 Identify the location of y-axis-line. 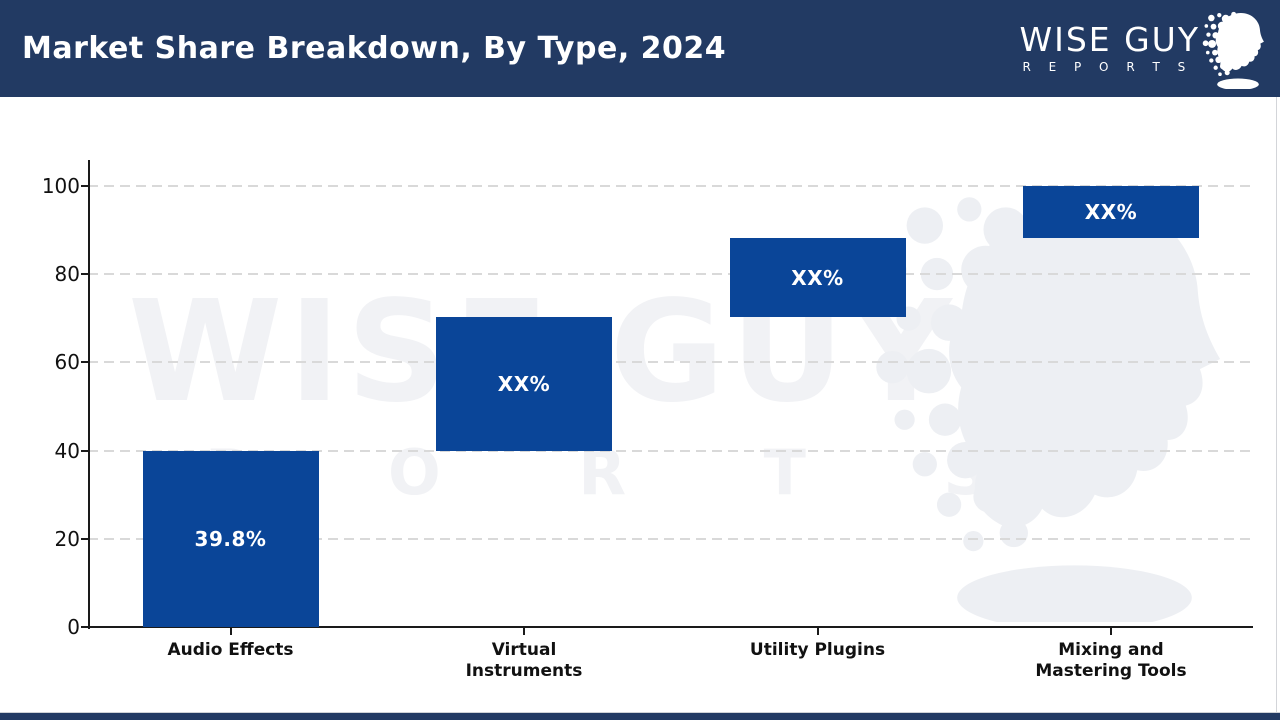
(89, 394).